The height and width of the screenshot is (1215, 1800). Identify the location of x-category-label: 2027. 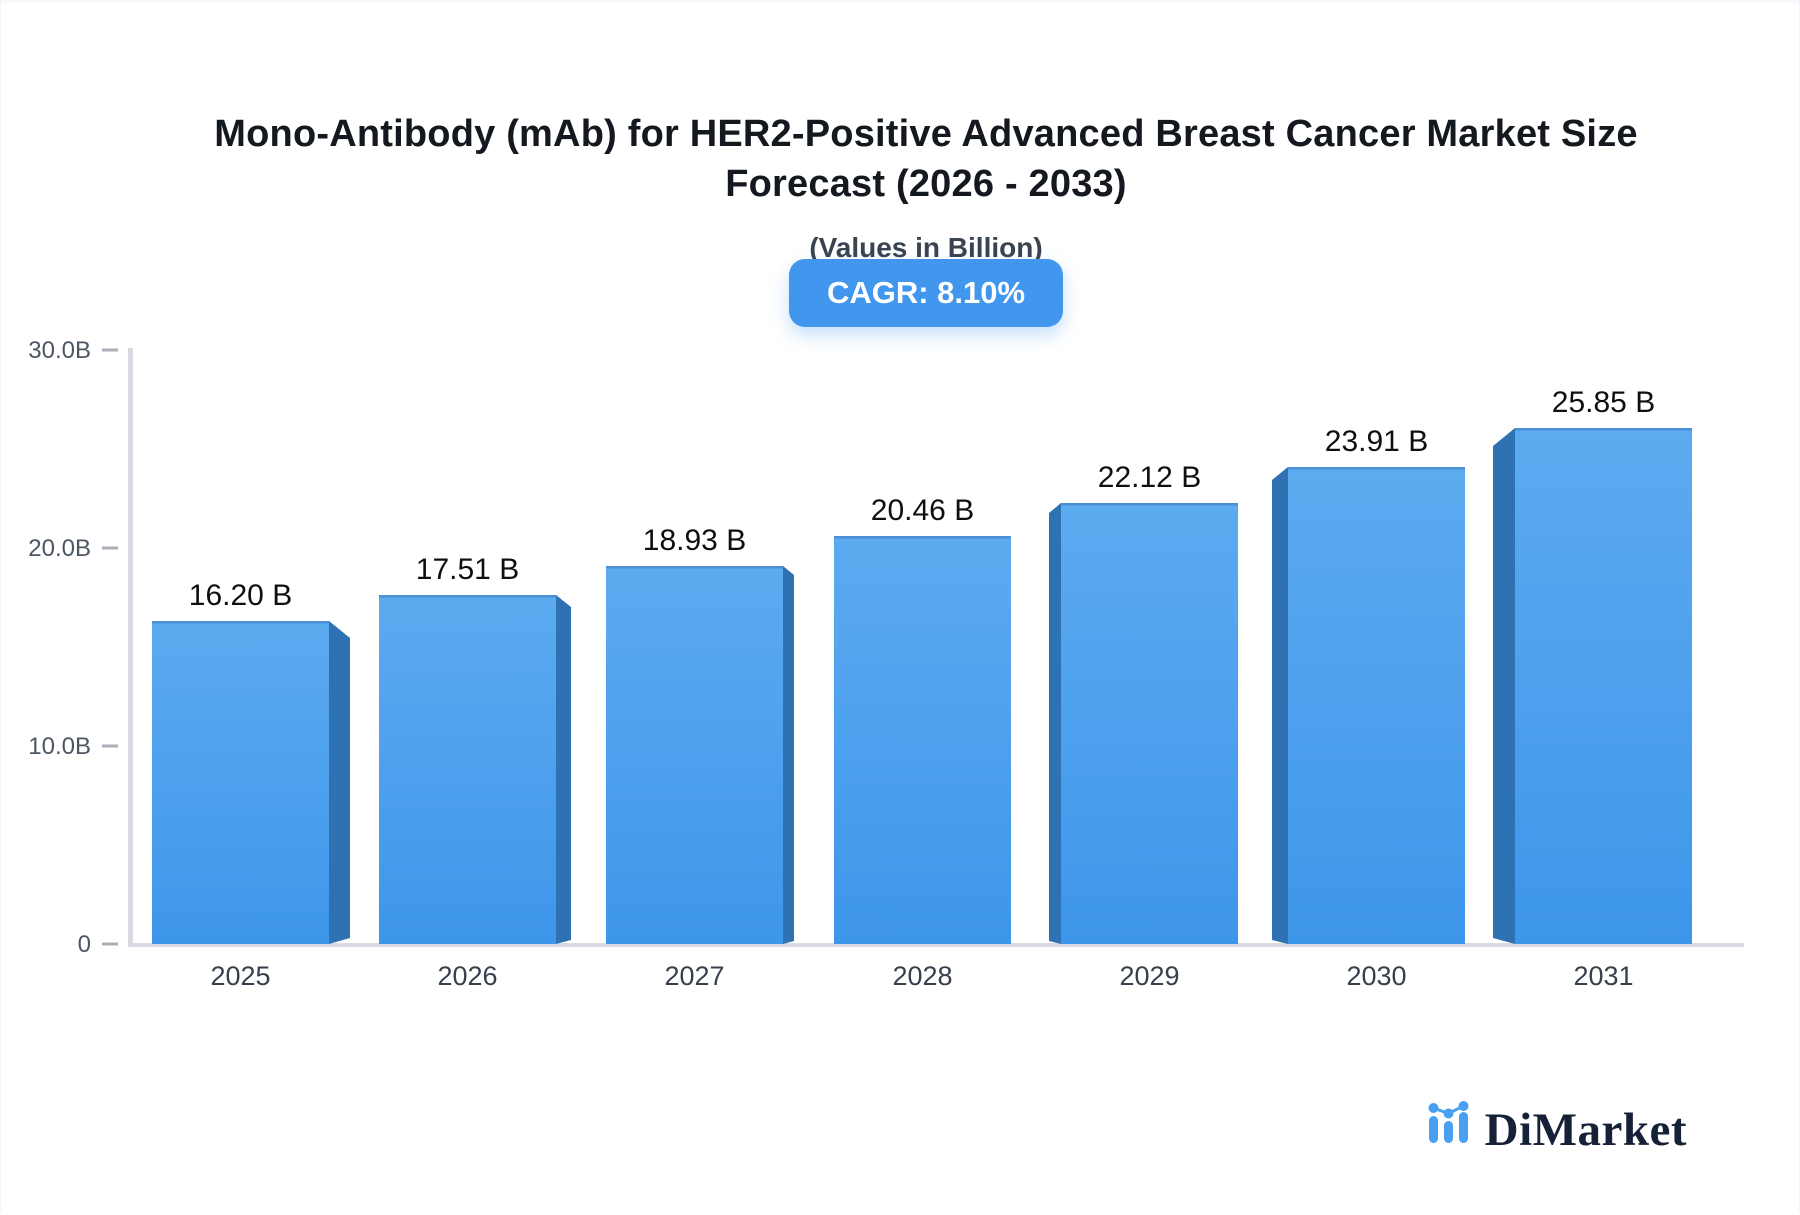
(694, 976).